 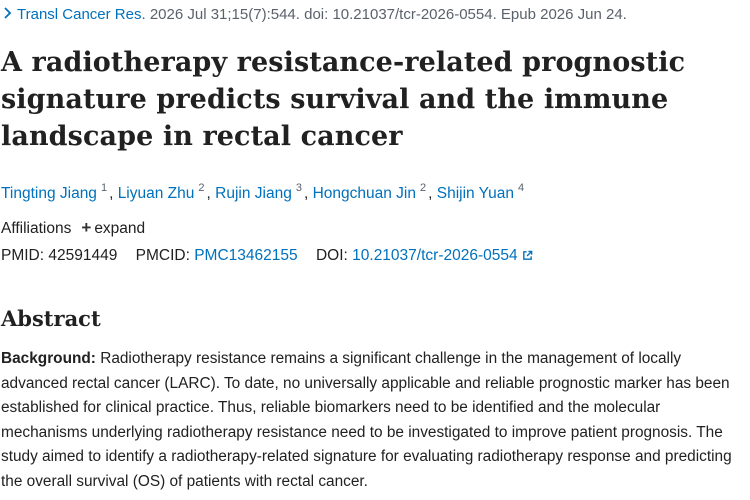 What do you see at coordinates (120, 228) in the screenshot?
I see `expand-label: expand` at bounding box center [120, 228].